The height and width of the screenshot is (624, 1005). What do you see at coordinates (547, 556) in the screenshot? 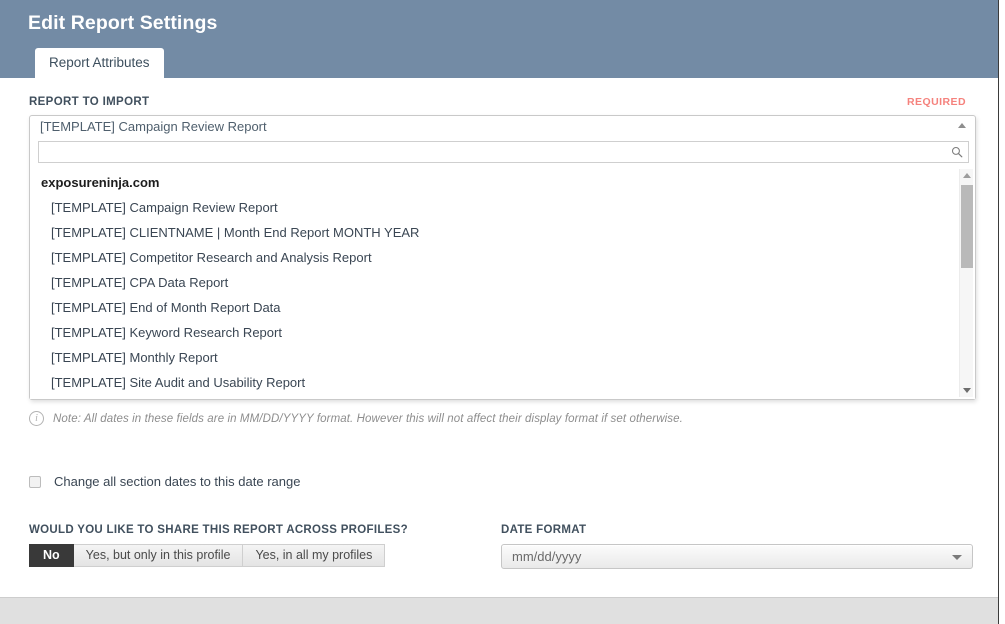
I see `date-format-selected-value: mm/dd/yyyy` at bounding box center [547, 556].